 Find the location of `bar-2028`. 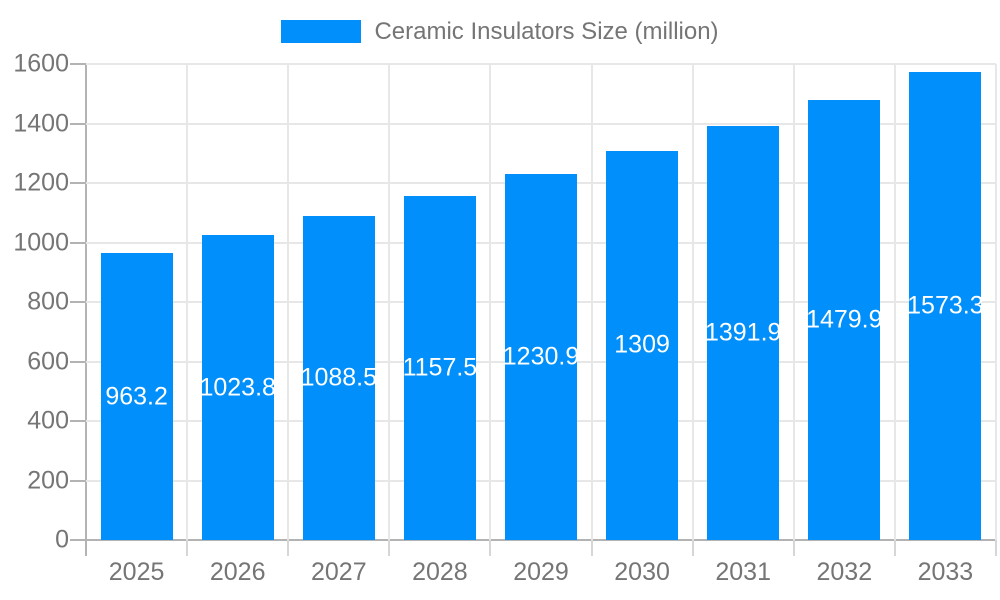

bar-2028 is located at coordinates (439, 367).